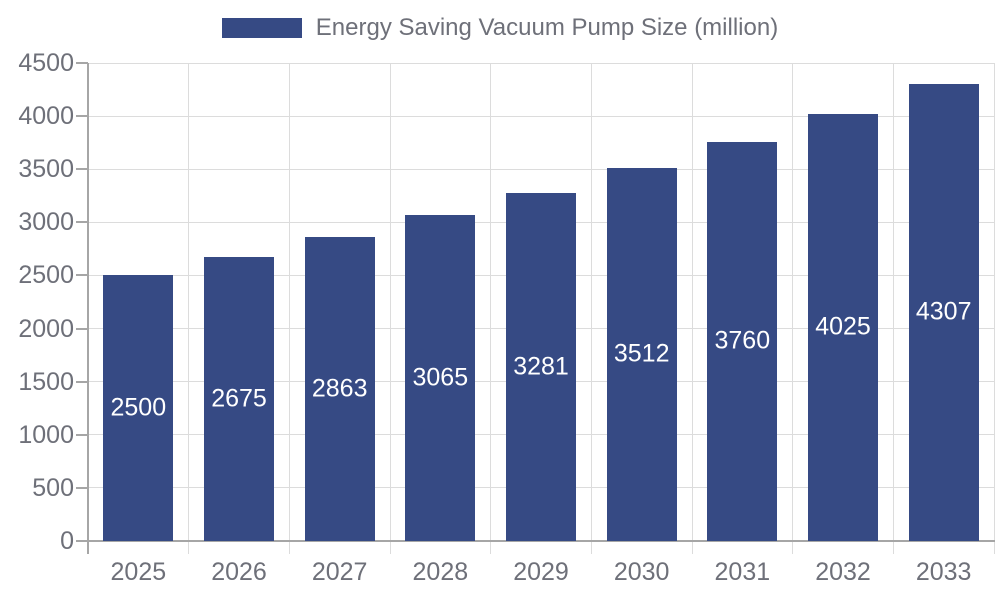 This screenshot has width=1000, height=600. I want to click on bar-value-label: 2675, so click(239, 398).